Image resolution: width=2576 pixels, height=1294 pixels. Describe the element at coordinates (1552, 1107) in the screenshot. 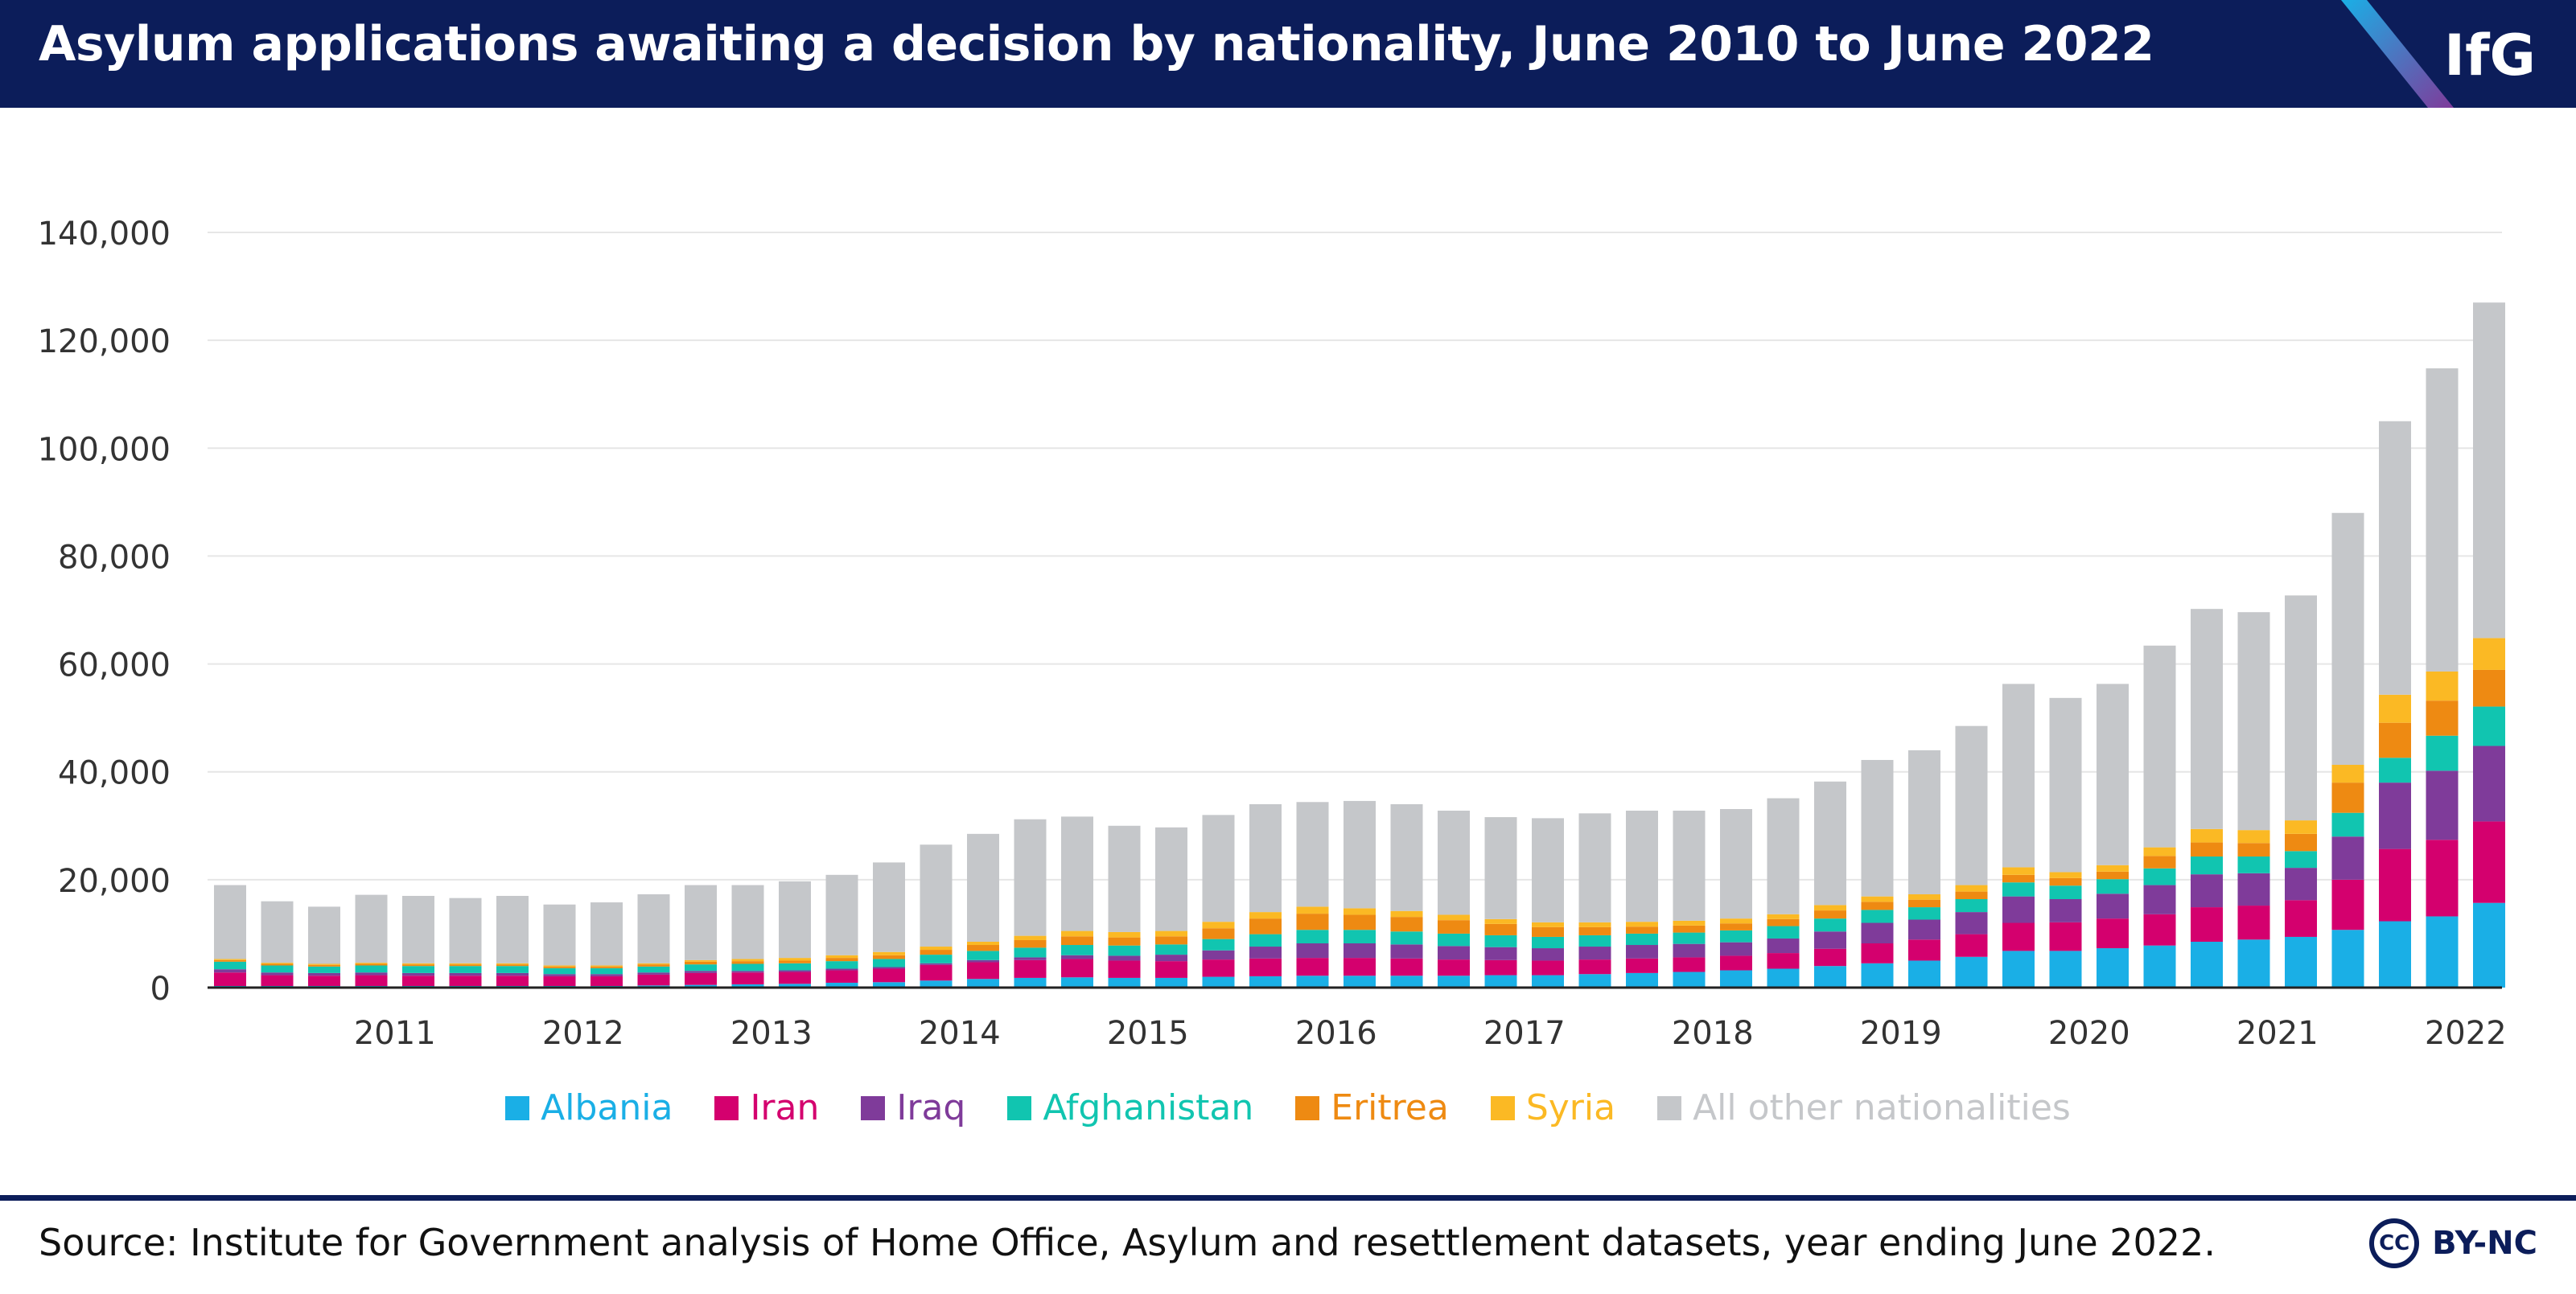

I see `legend-item-syria: Syria` at that location.